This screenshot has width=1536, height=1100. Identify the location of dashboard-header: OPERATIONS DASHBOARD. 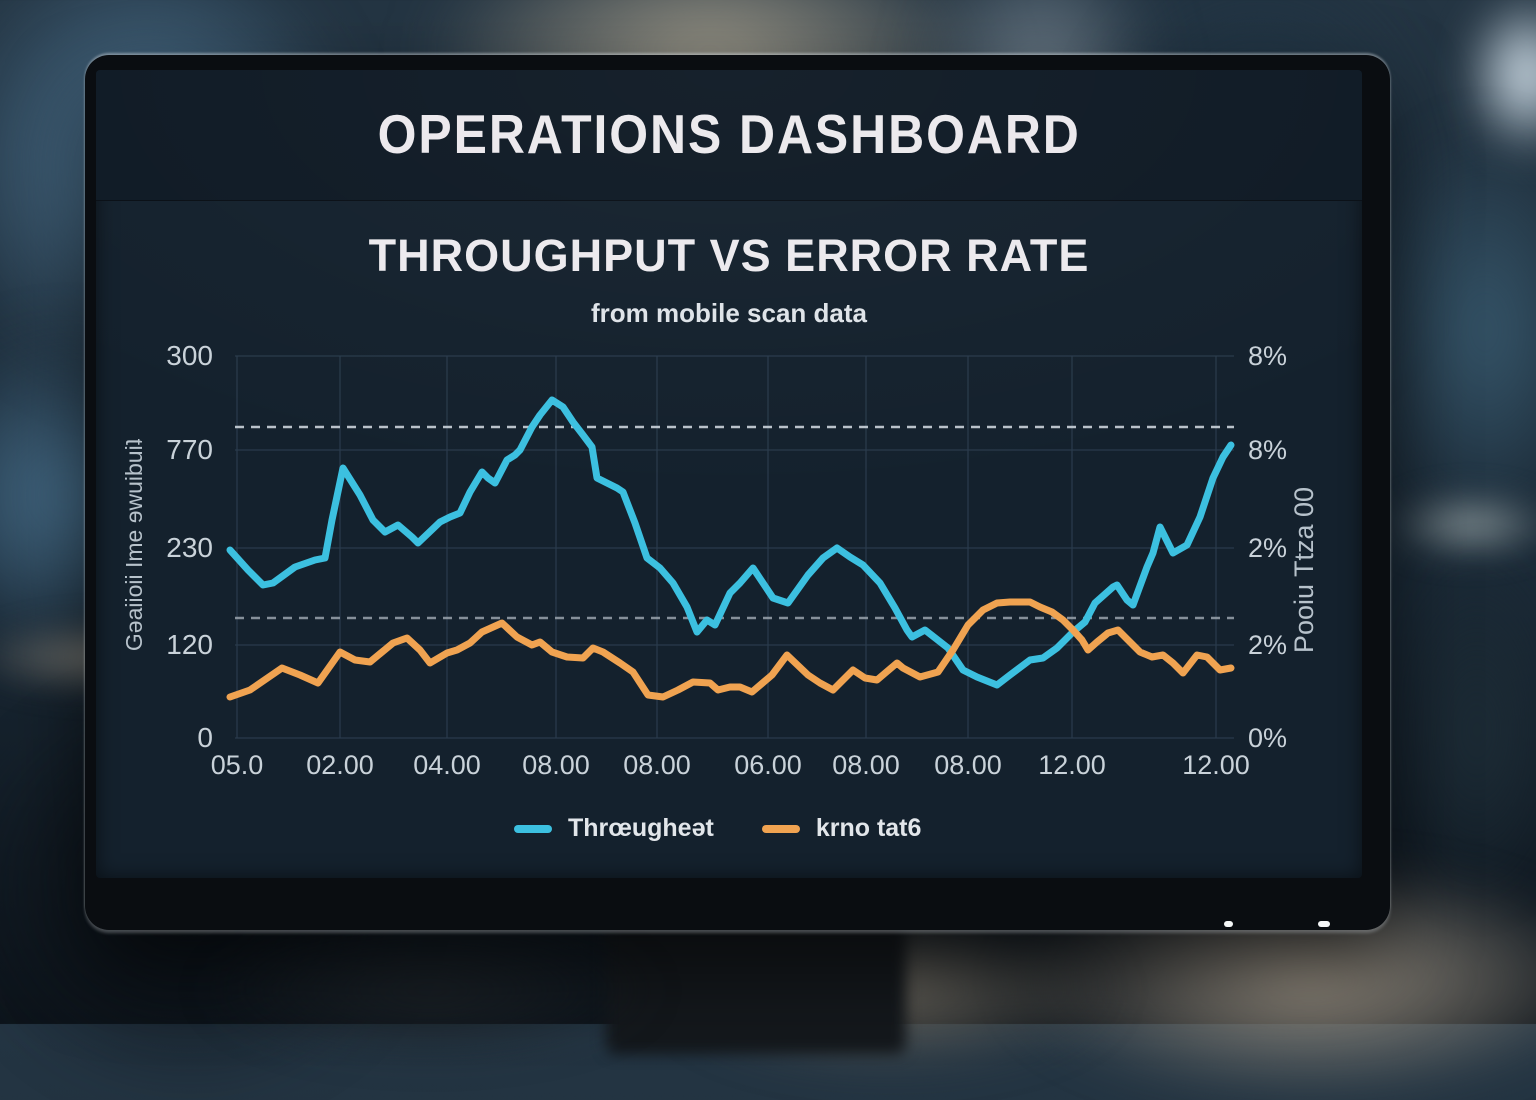
(729, 135).